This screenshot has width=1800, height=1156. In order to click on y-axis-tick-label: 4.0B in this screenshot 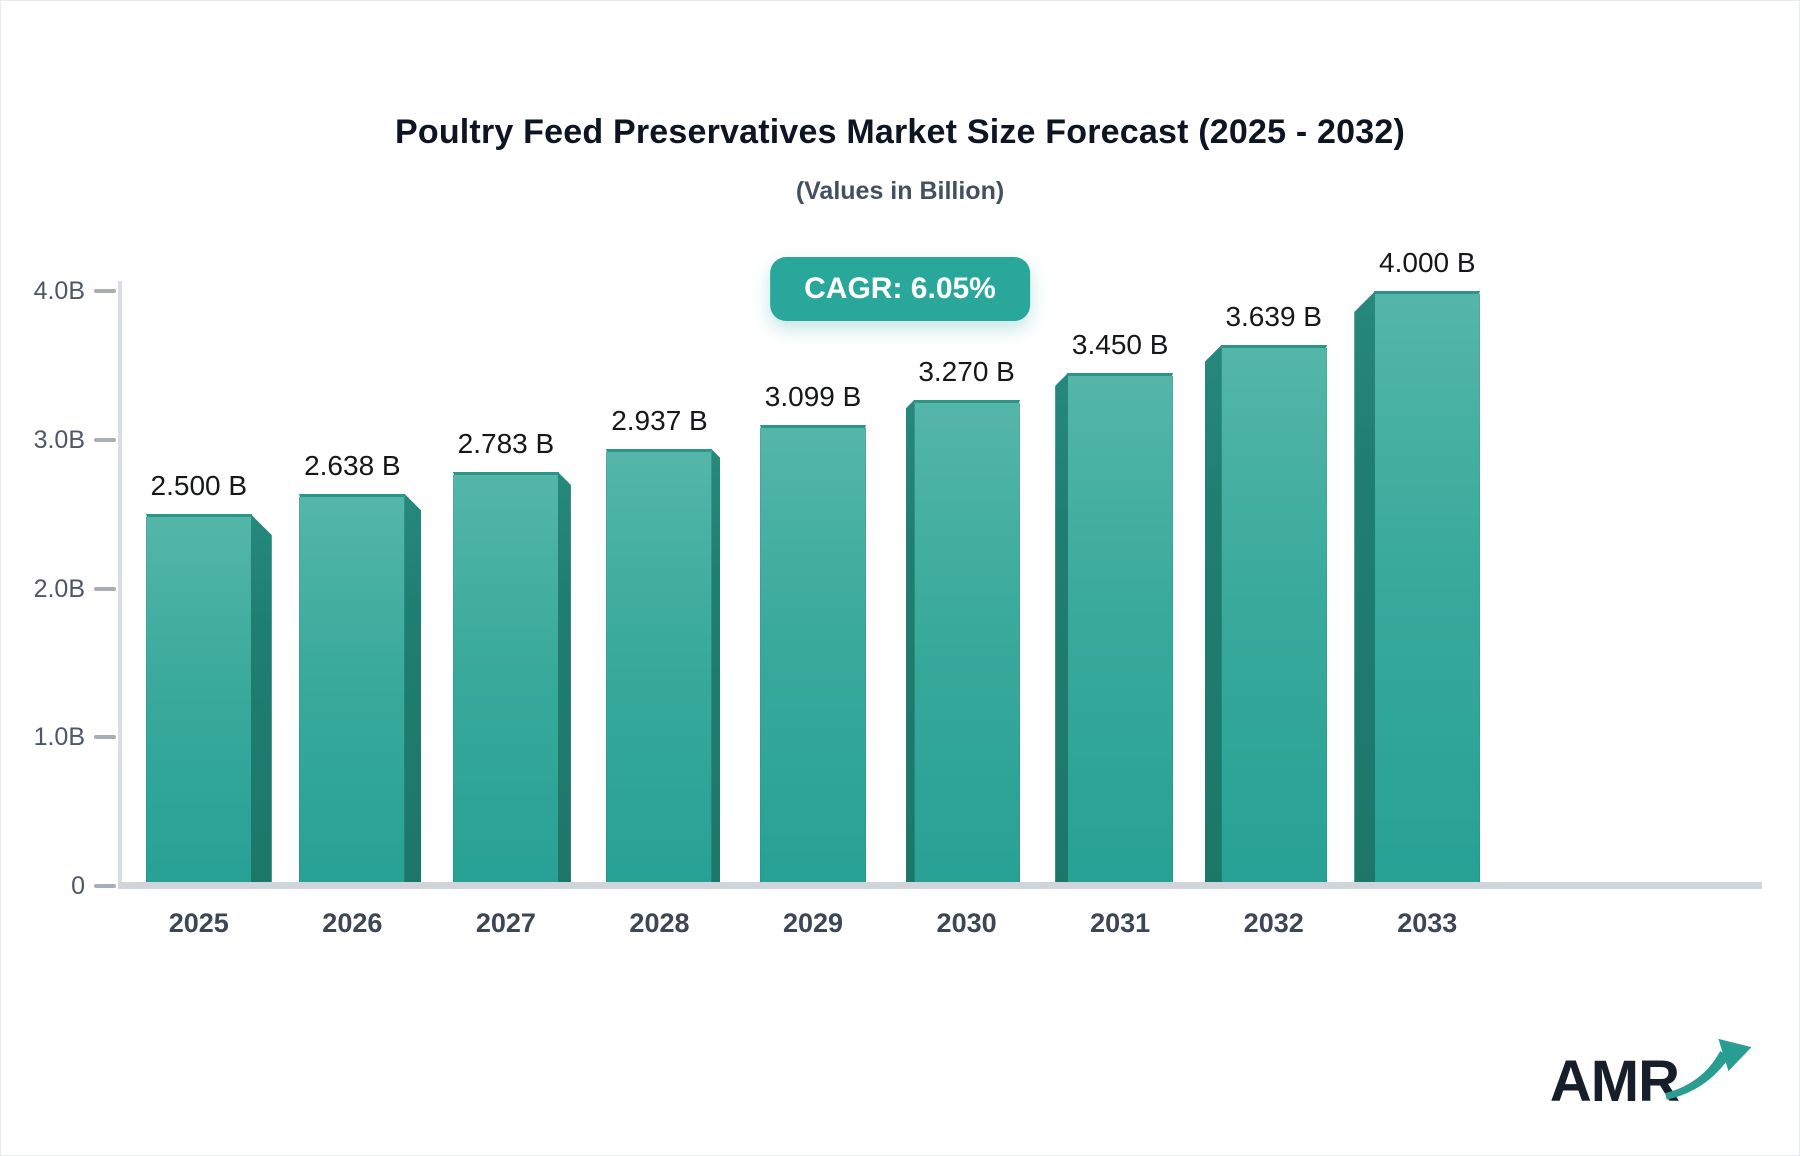, I will do `click(59, 291)`.